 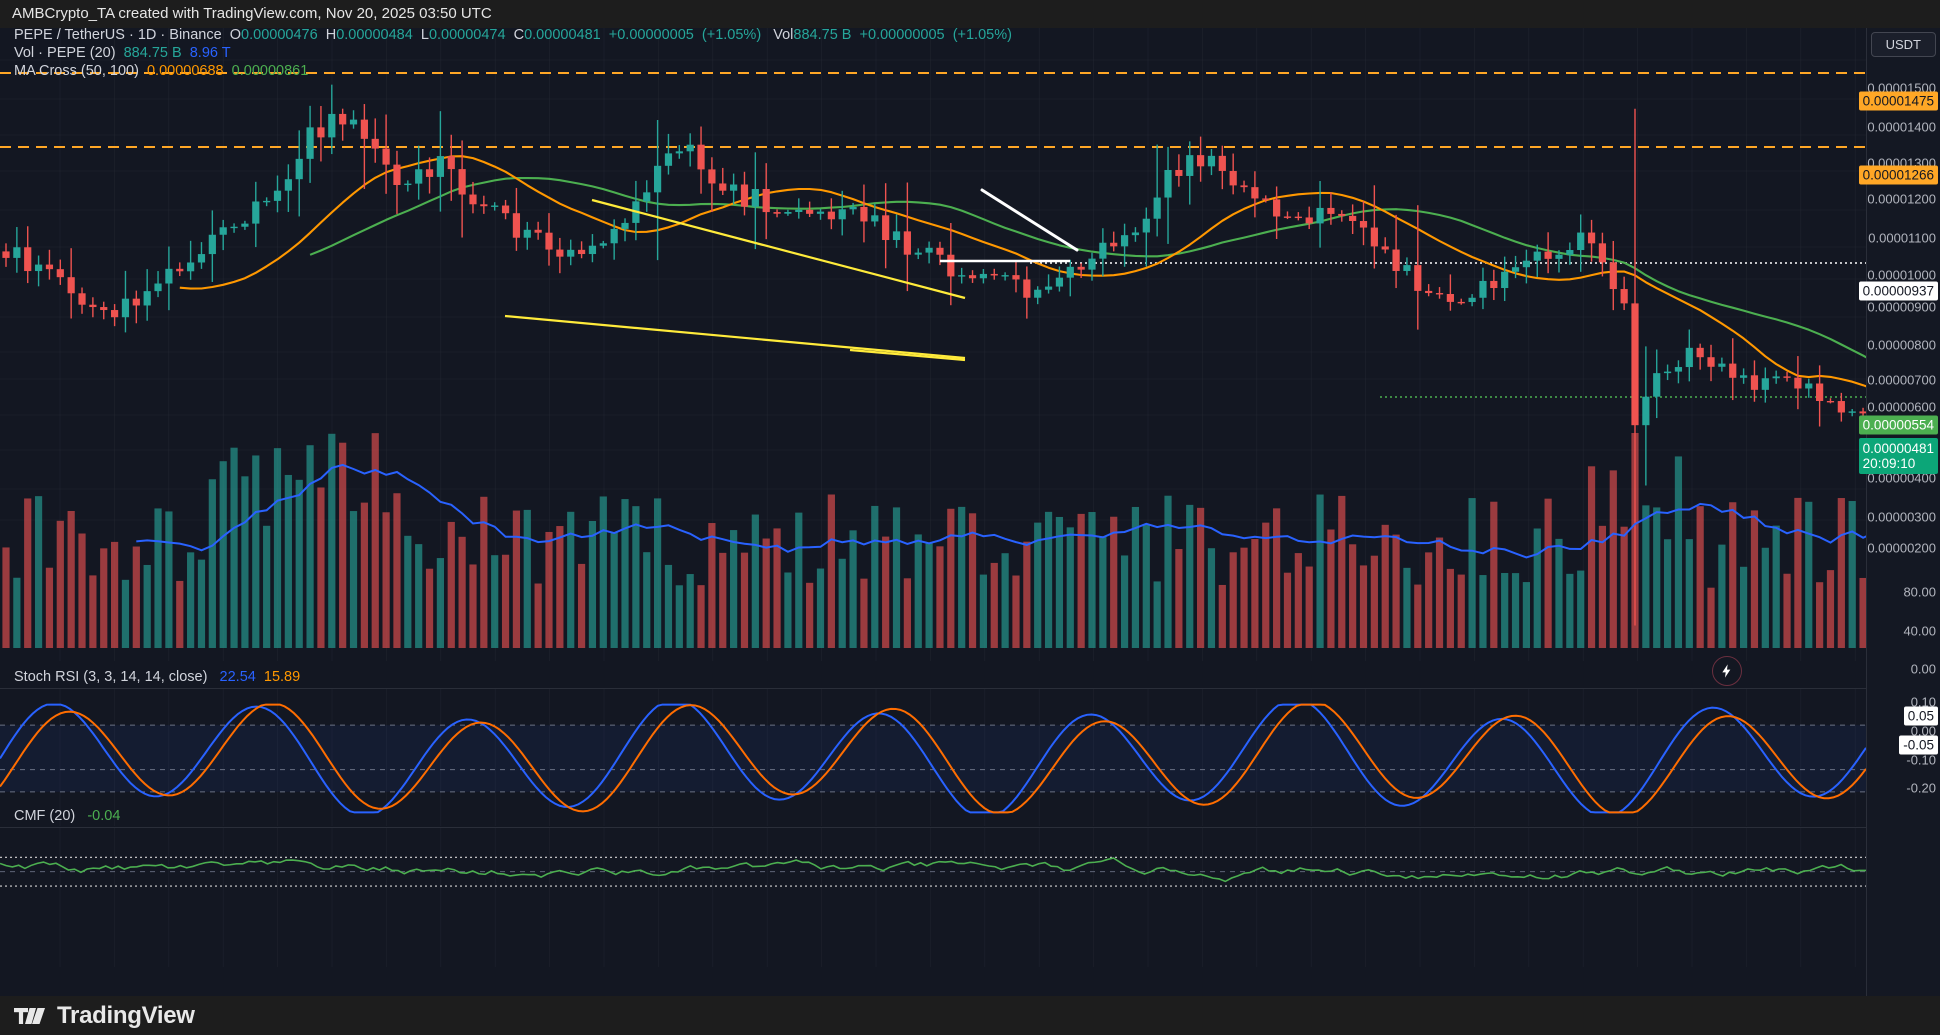 I want to click on price-axis-tick: 0.00001200, so click(x=1901, y=199).